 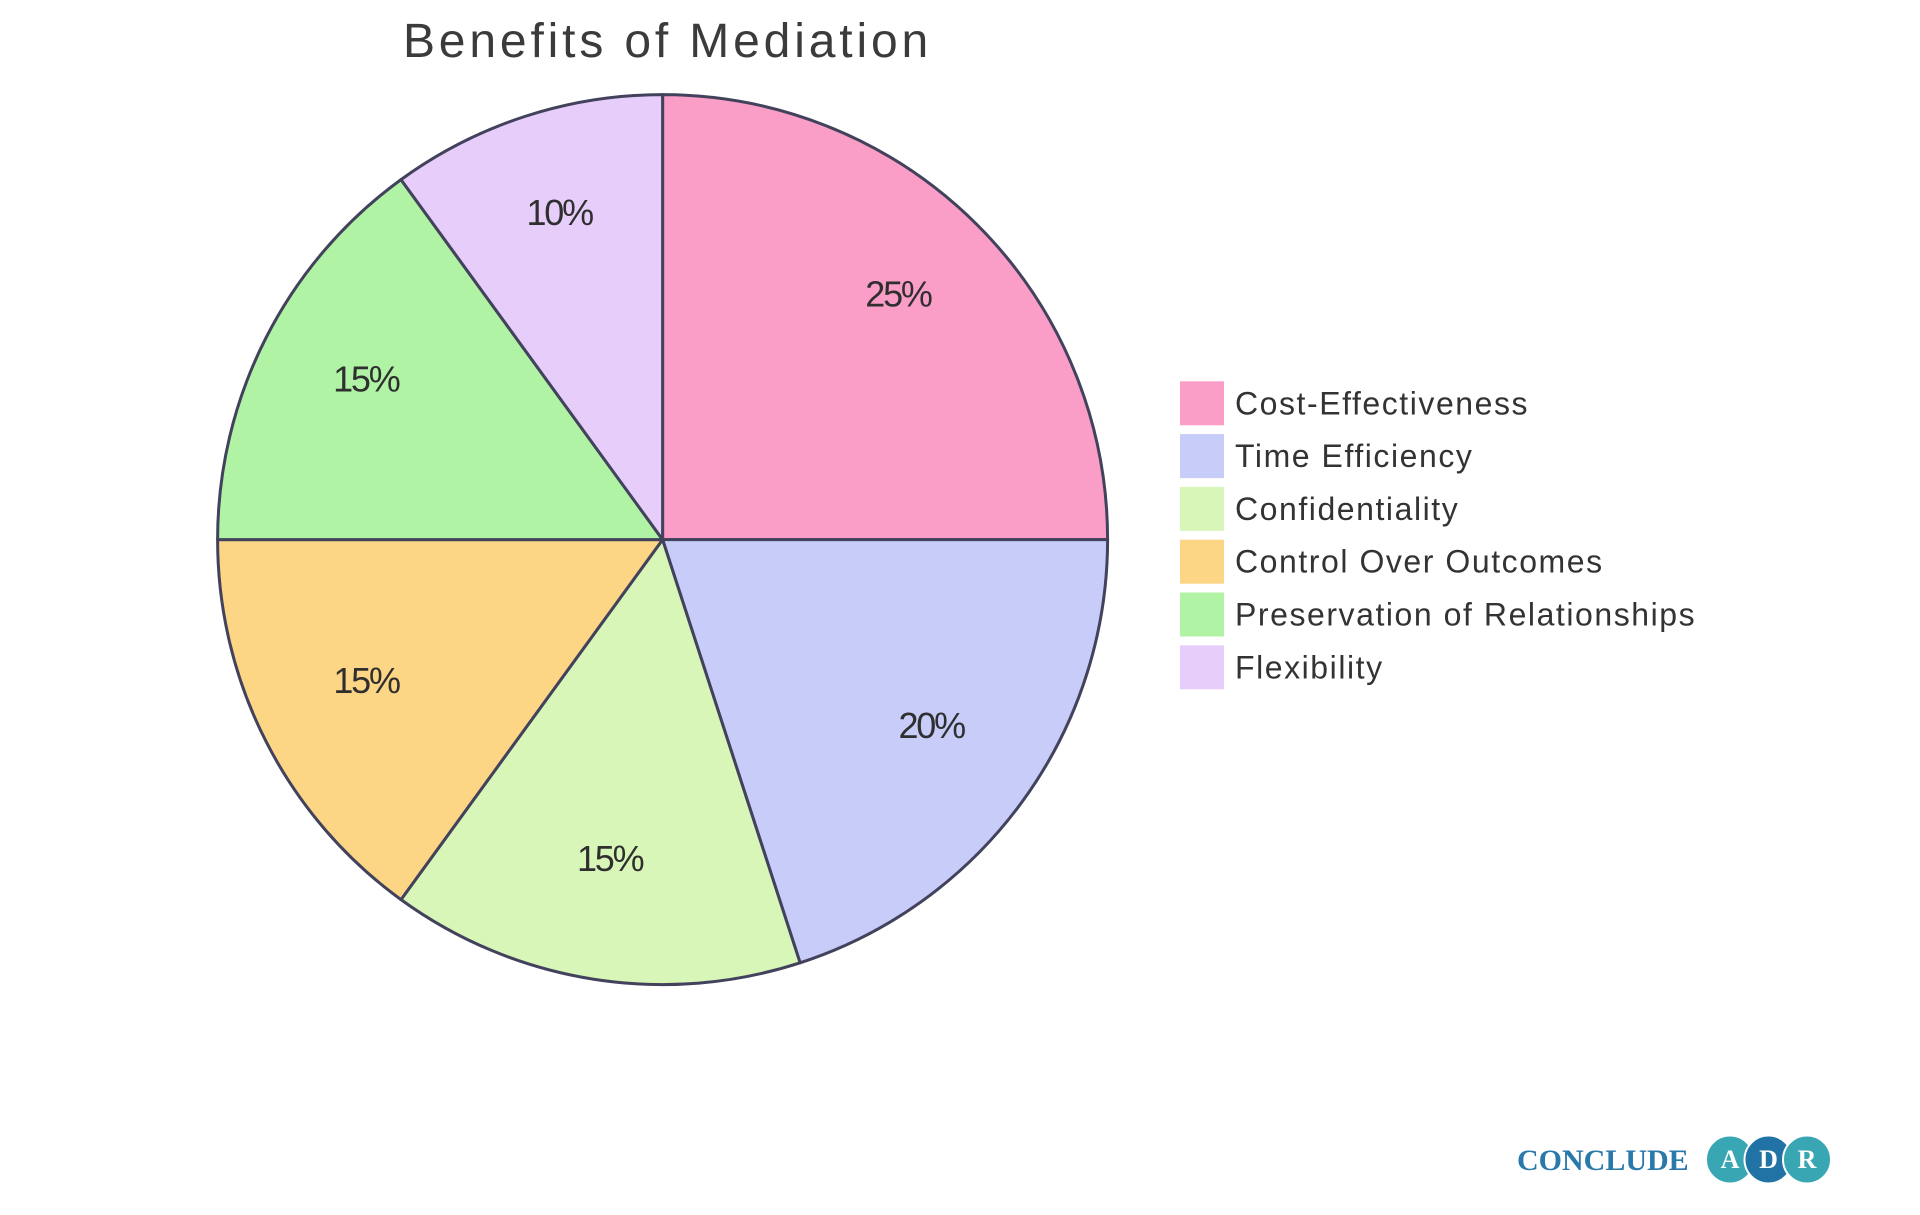 I want to click on svg-text: Control Over Outcomes, so click(x=1419, y=562).